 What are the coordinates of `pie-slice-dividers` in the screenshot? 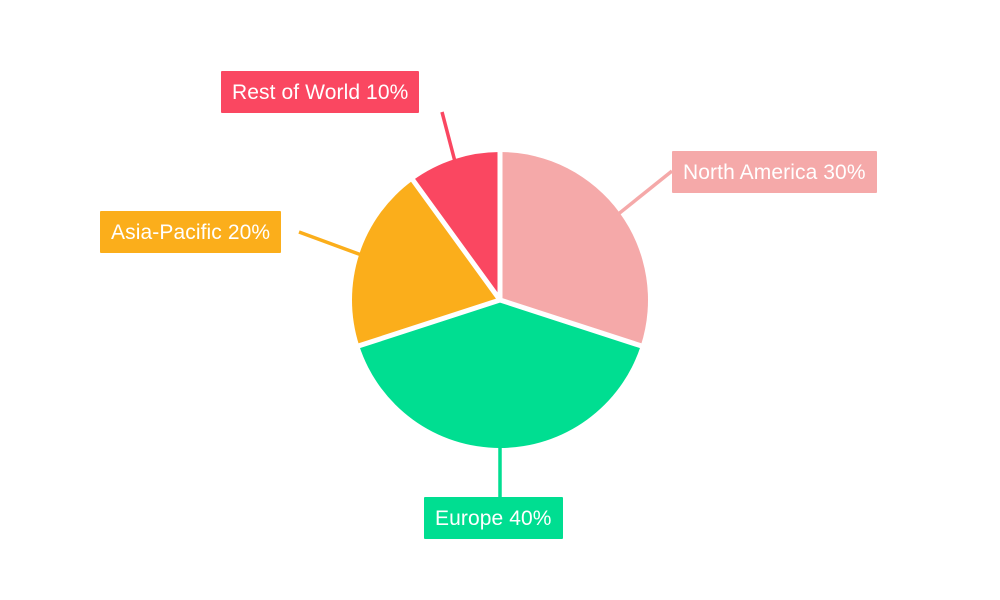 It's located at (500, 248).